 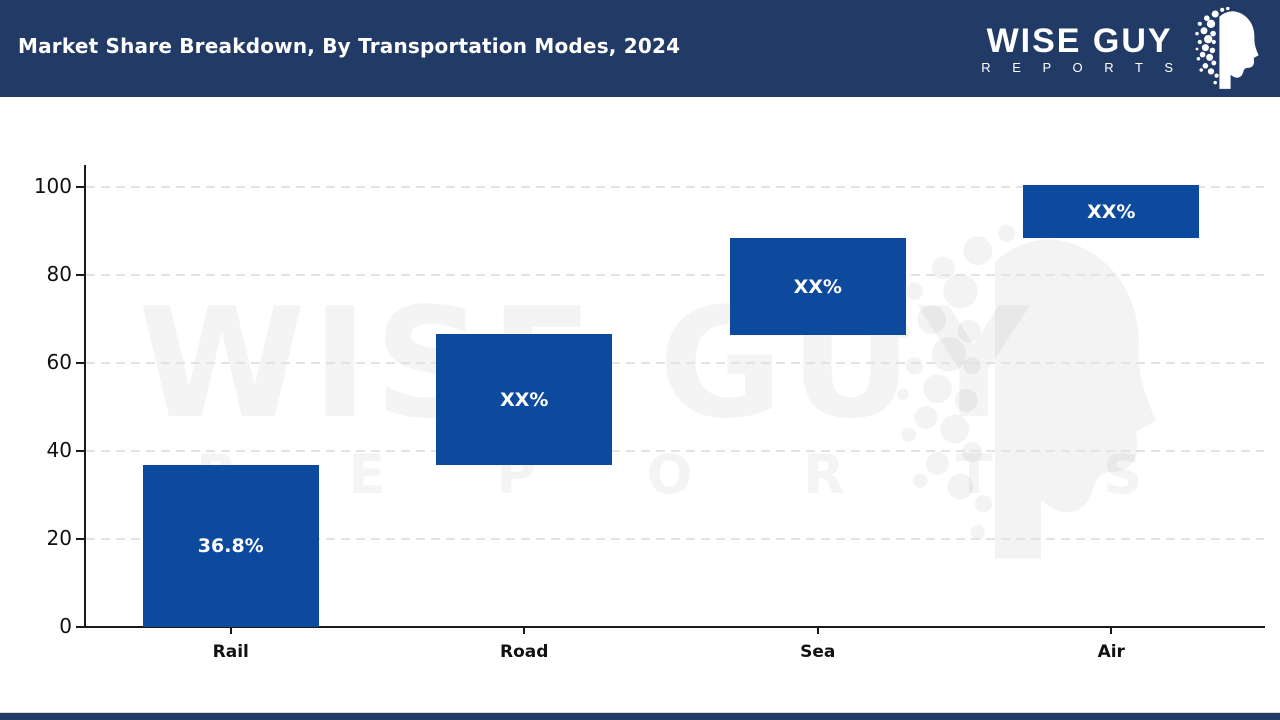 What do you see at coordinates (1227, 48) in the screenshot?
I see `head-silhouette-icon` at bounding box center [1227, 48].